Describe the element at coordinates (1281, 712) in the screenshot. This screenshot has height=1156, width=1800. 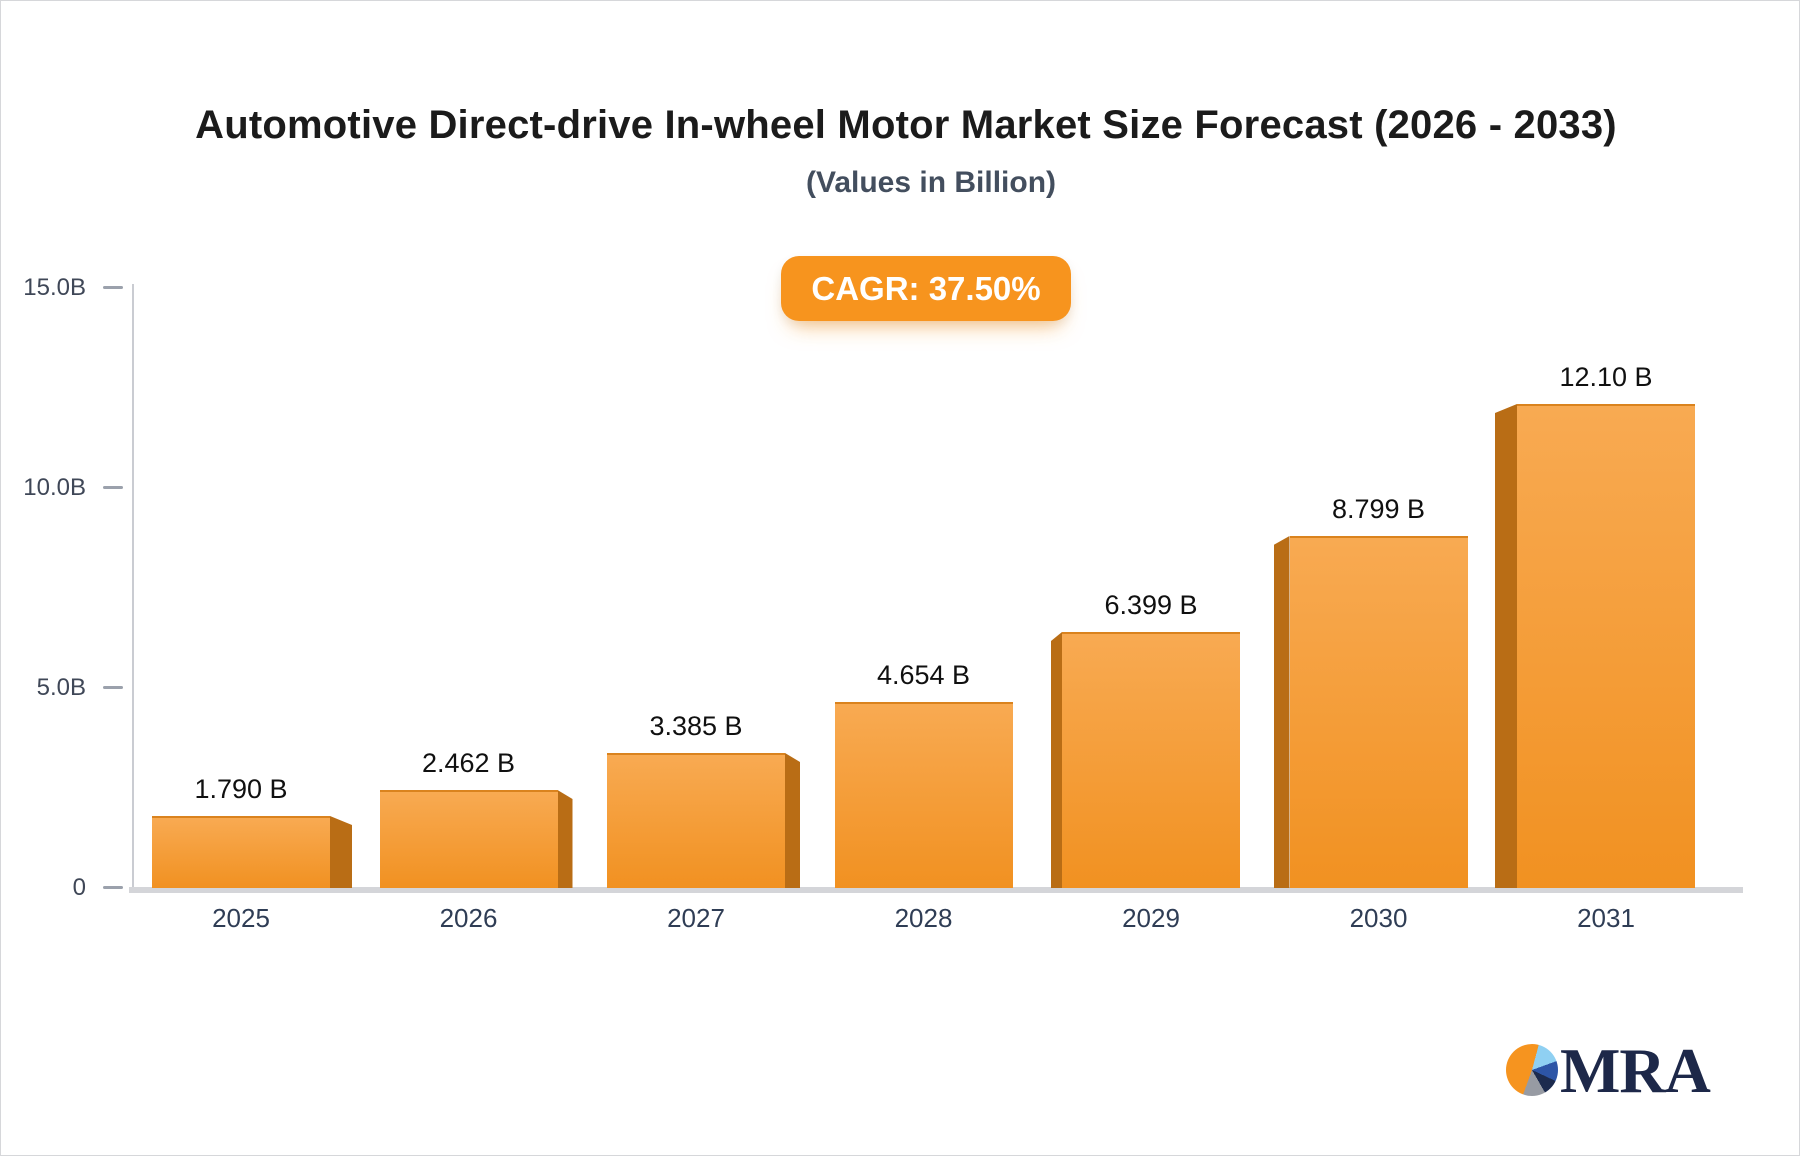
I see `bar-side-2030` at that location.